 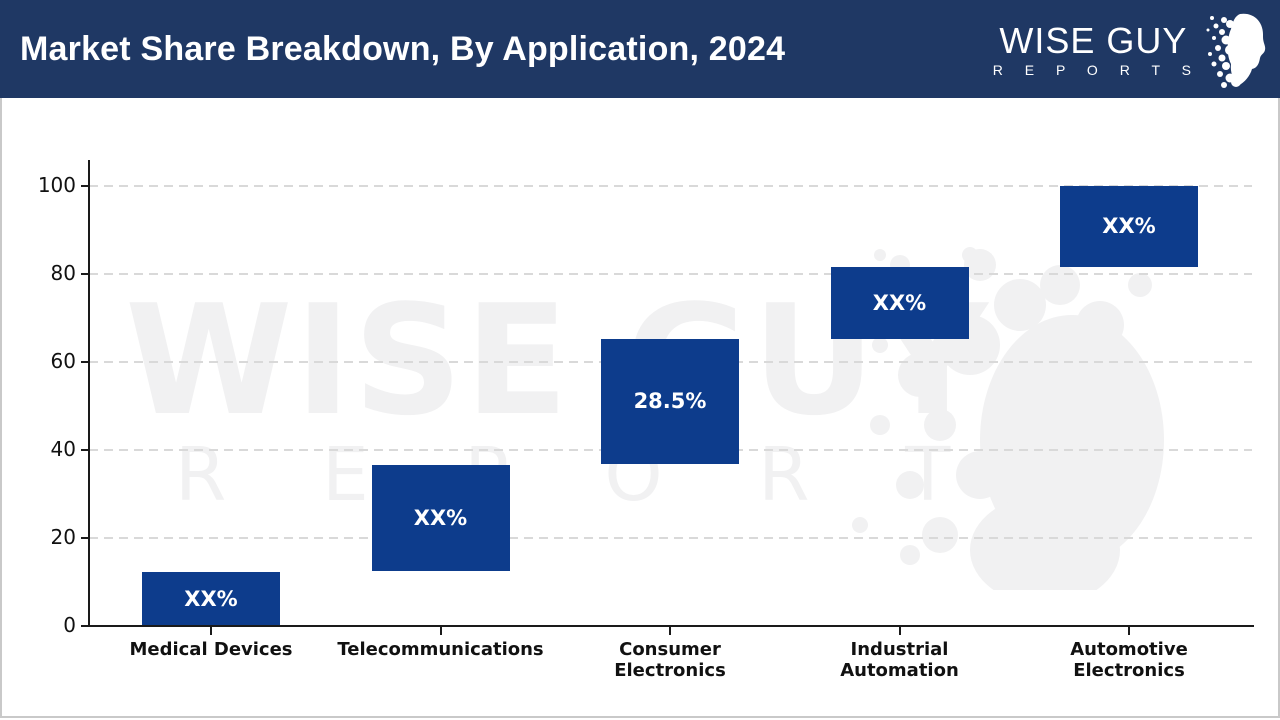 I want to click on category-label: Consumer Electronics, so click(x=670, y=660).